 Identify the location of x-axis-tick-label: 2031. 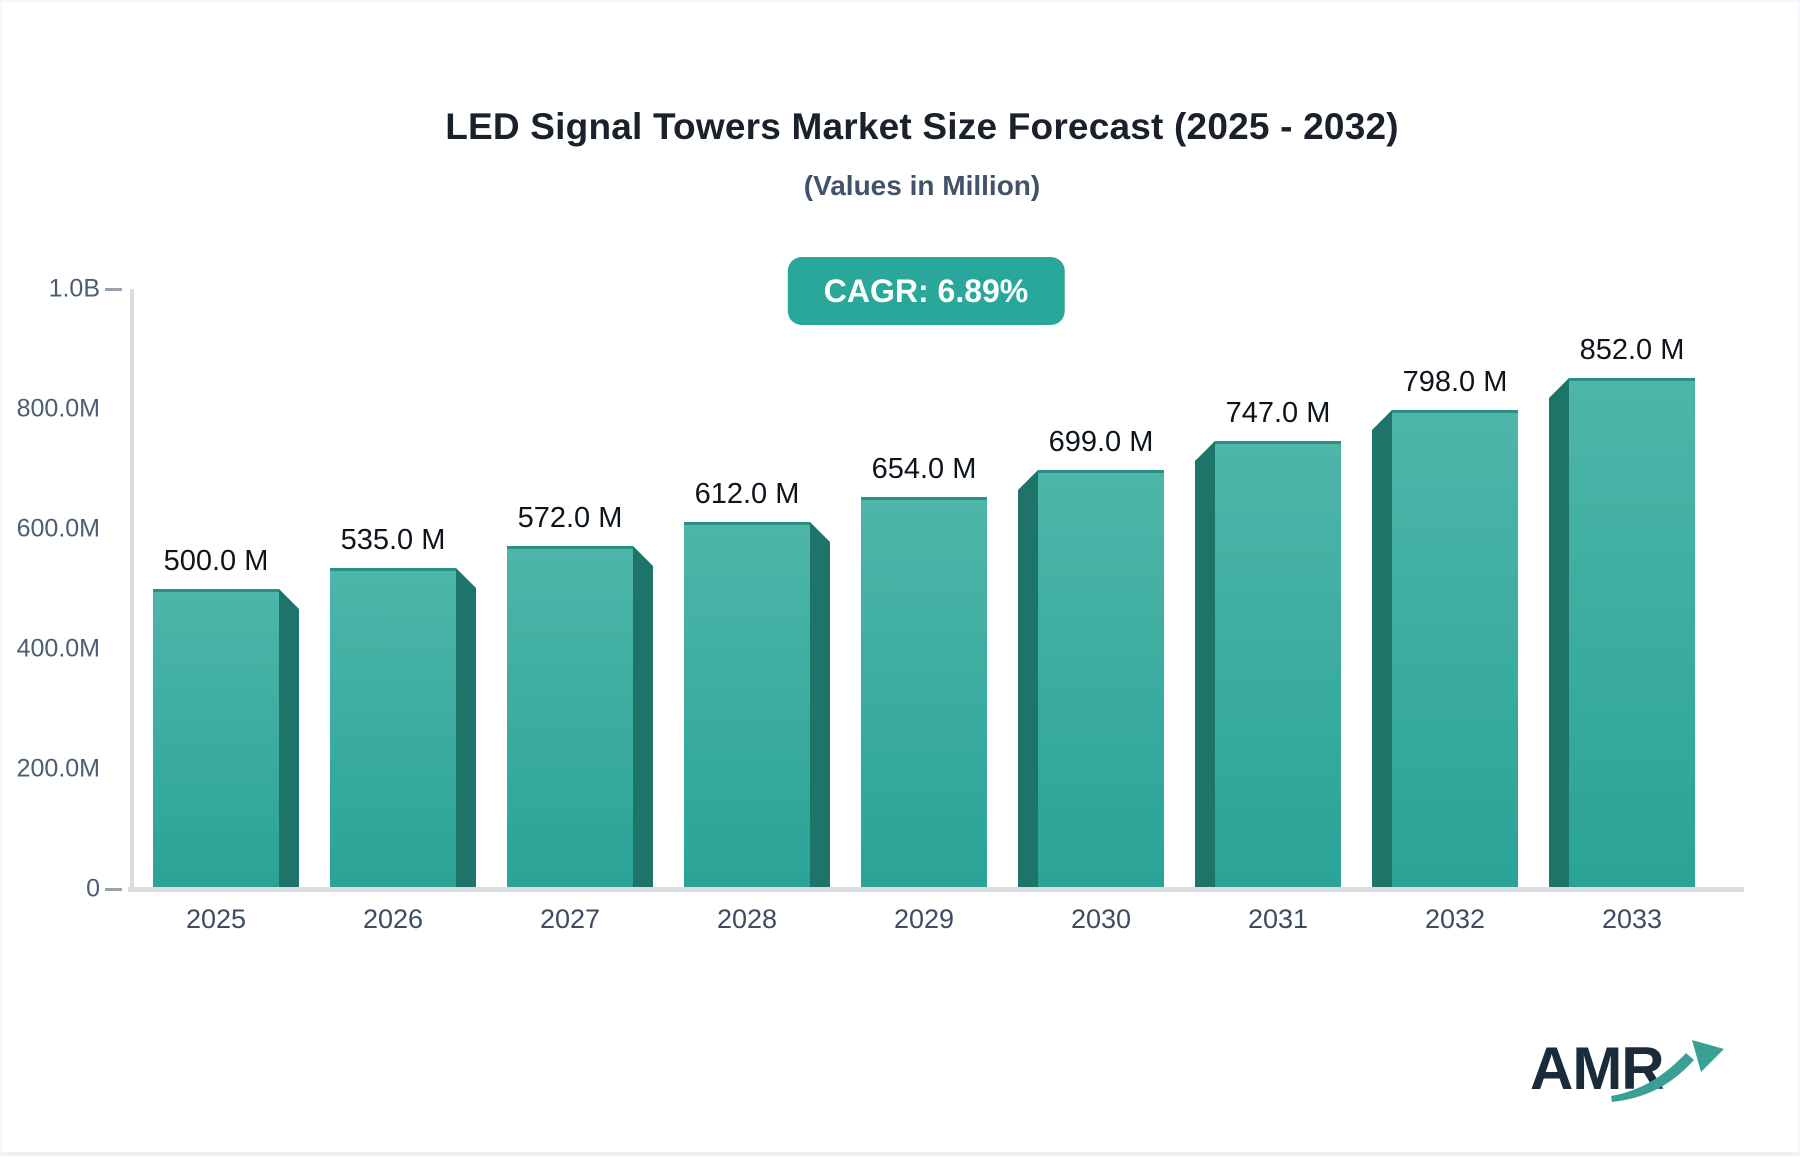
(1278, 919).